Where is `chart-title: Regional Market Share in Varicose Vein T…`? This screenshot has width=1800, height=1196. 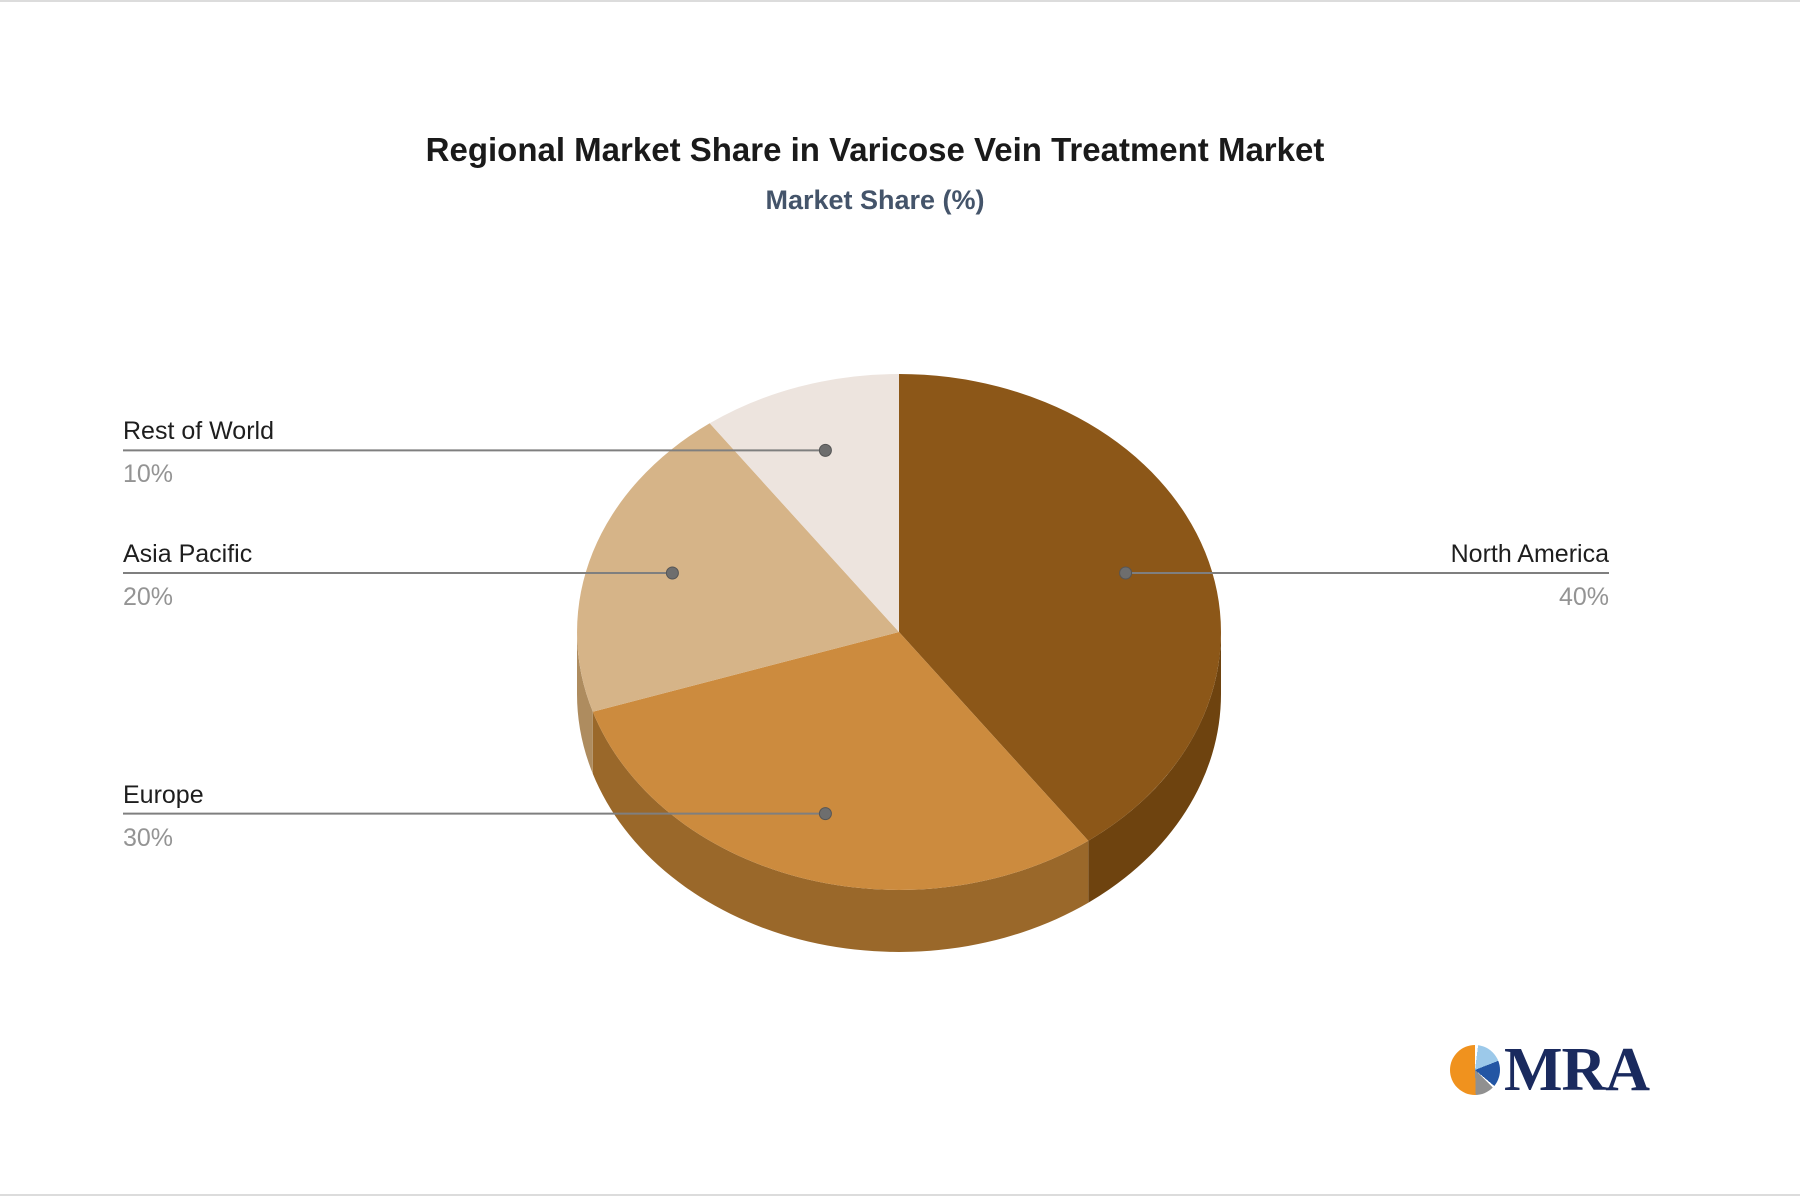 chart-title: Regional Market Share in Varicose Vein T… is located at coordinates (875, 149).